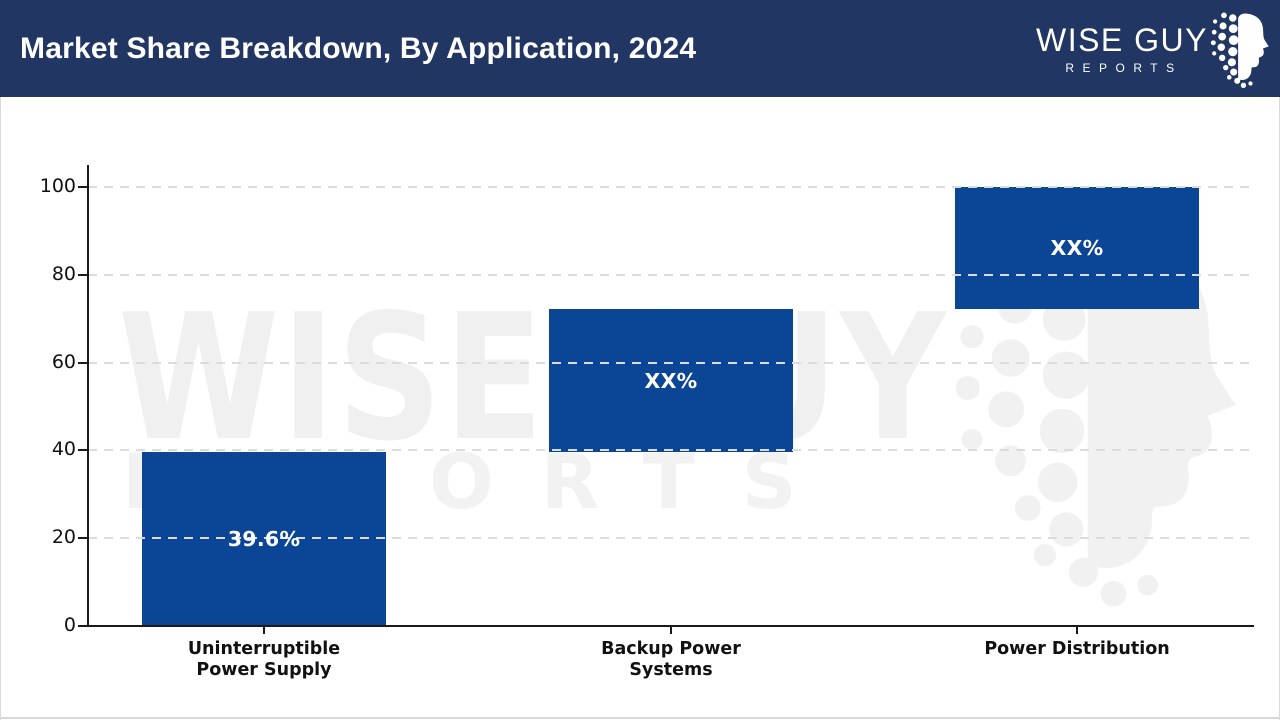  I want to click on y-axis, so click(88, 395).